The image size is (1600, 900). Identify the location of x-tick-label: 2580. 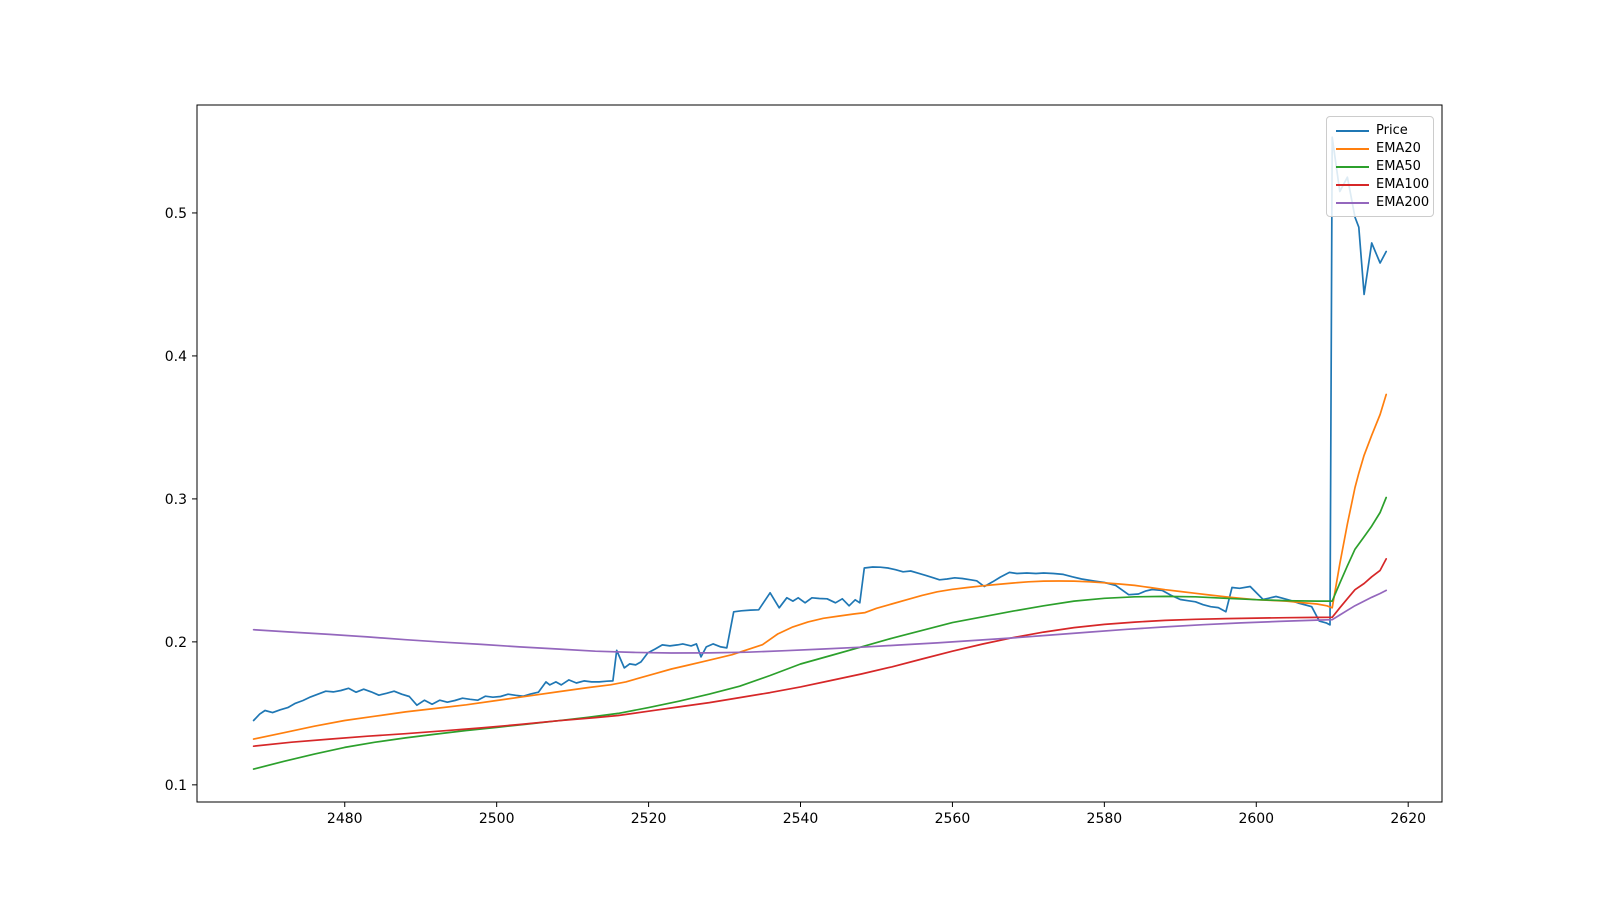
(1105, 819).